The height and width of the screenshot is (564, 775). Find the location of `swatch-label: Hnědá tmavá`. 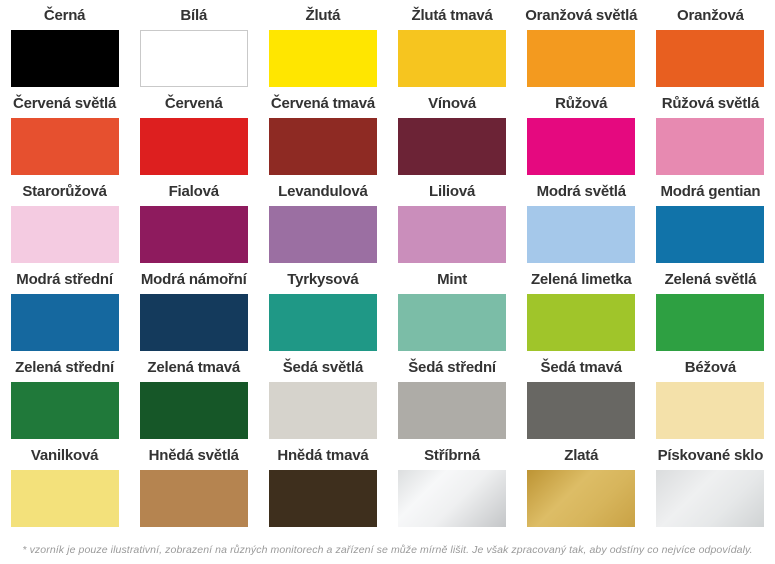

swatch-label: Hnědá tmavá is located at coordinates (323, 455).